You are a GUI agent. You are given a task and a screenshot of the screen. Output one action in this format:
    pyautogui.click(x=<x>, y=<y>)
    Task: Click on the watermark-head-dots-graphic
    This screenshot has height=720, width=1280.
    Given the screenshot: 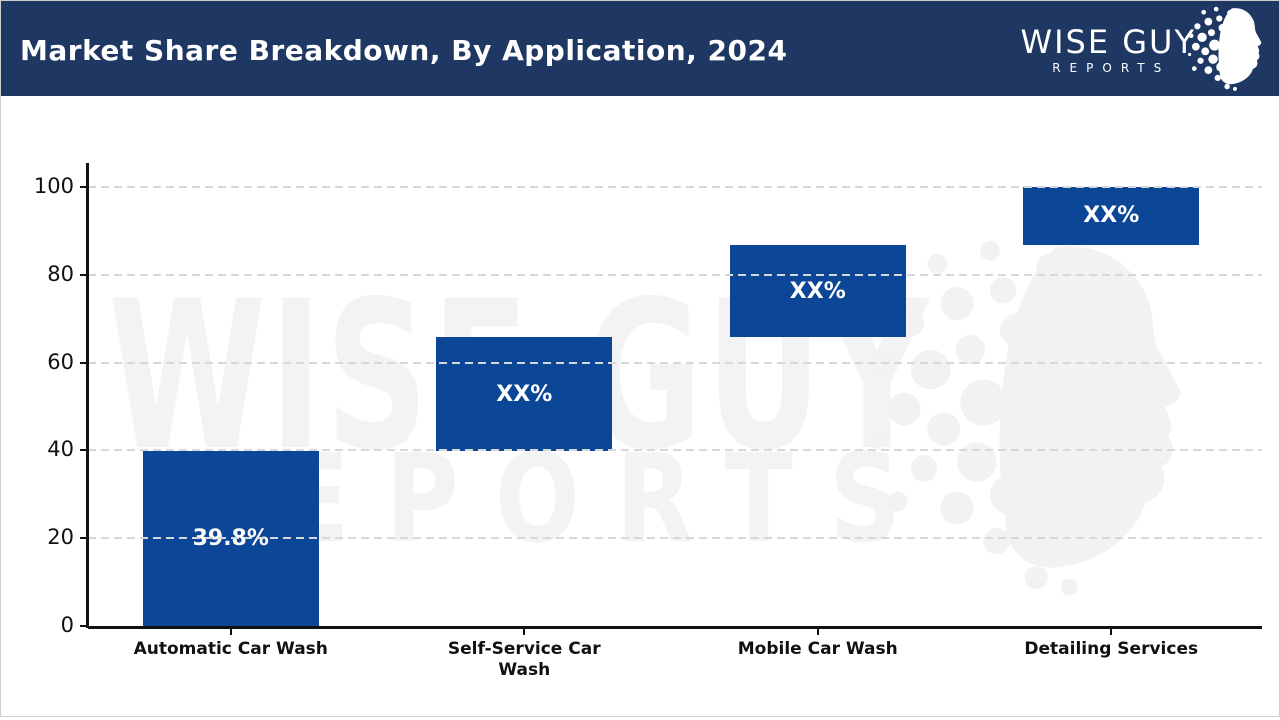 What is the action you would take?
    pyautogui.click(x=1026, y=418)
    